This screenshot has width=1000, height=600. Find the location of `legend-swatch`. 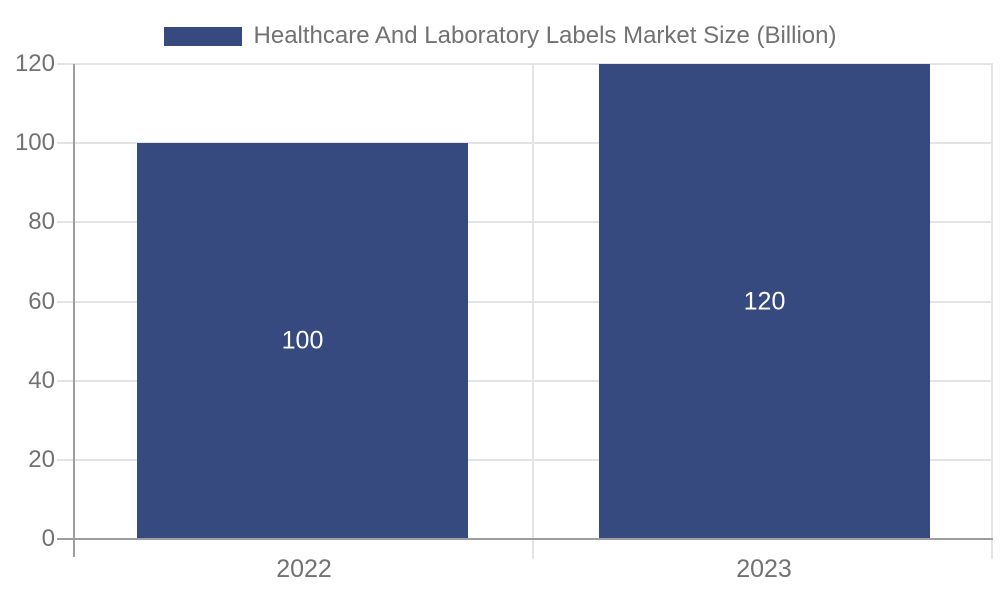

legend-swatch is located at coordinates (202, 36).